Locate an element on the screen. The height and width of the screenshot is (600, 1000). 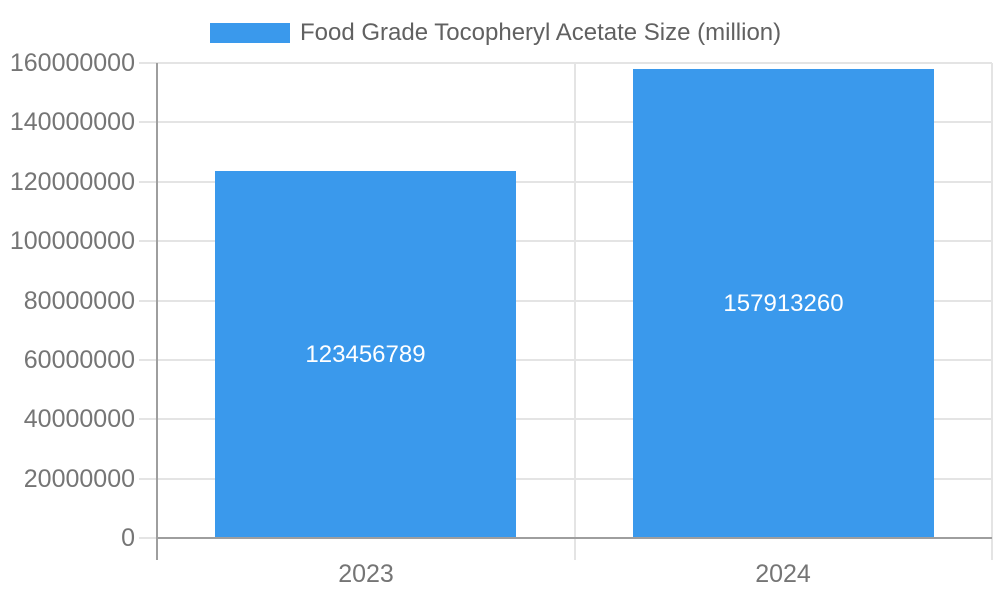
y-tick-label: 60000000 is located at coordinates (79, 360).